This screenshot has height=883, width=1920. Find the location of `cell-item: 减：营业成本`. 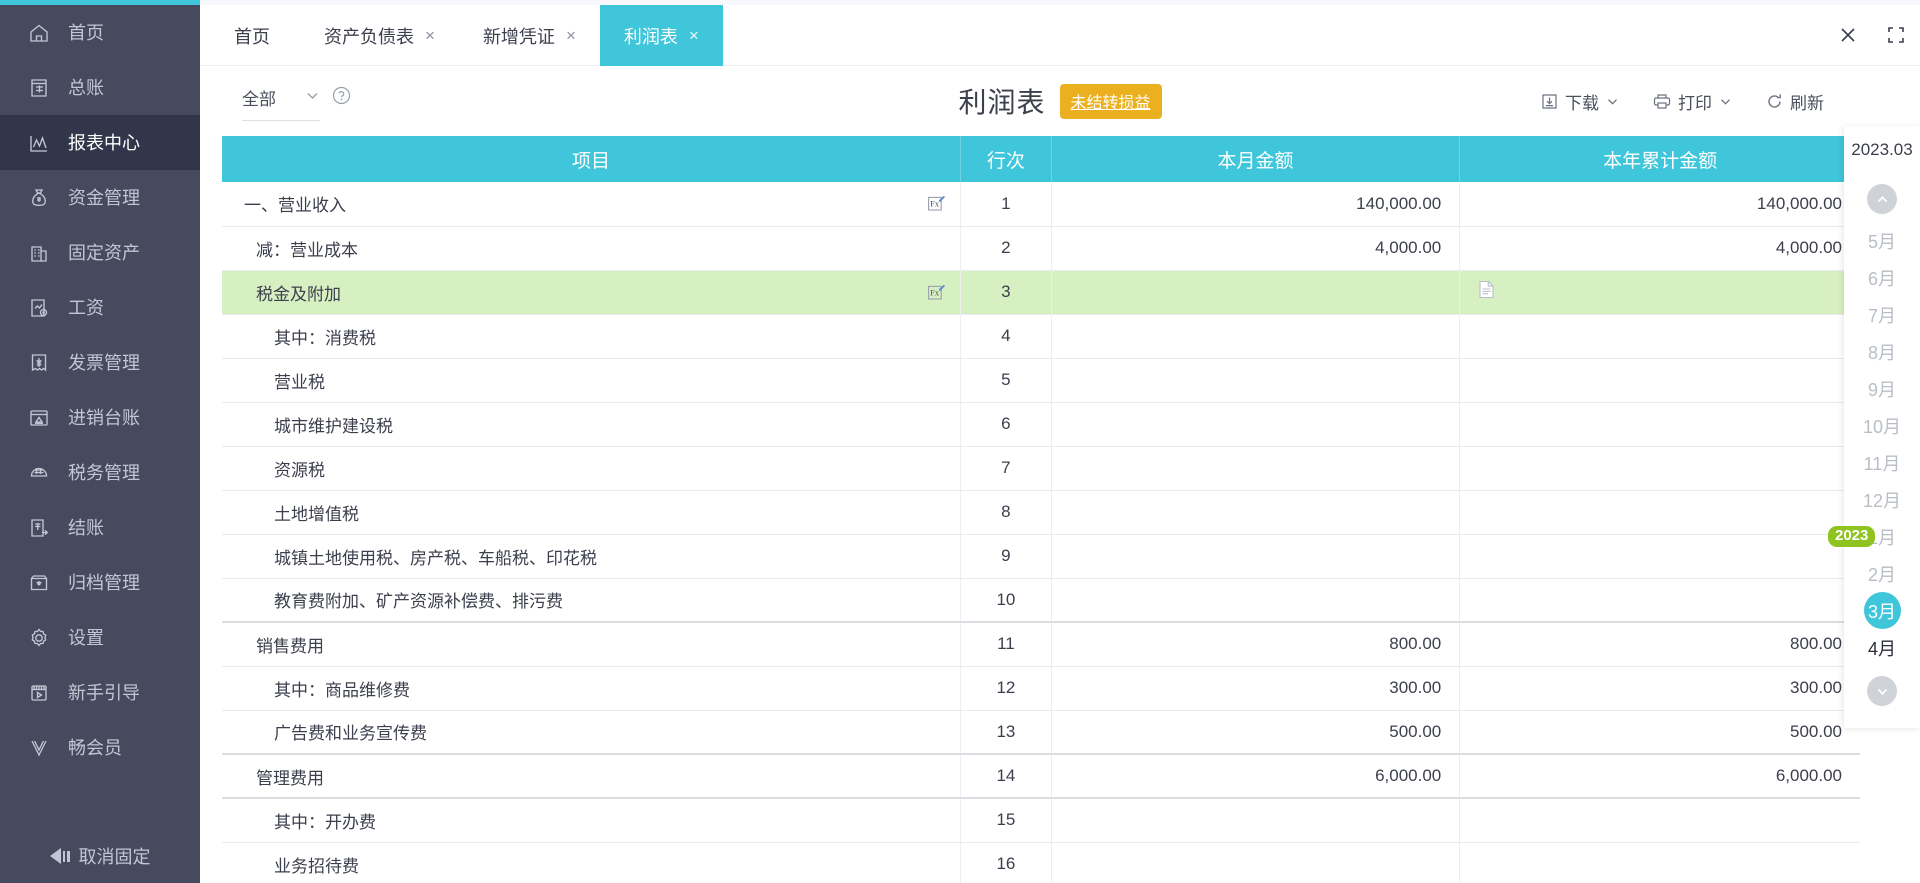

cell-item: 减：营业成本 is located at coordinates (592, 248).